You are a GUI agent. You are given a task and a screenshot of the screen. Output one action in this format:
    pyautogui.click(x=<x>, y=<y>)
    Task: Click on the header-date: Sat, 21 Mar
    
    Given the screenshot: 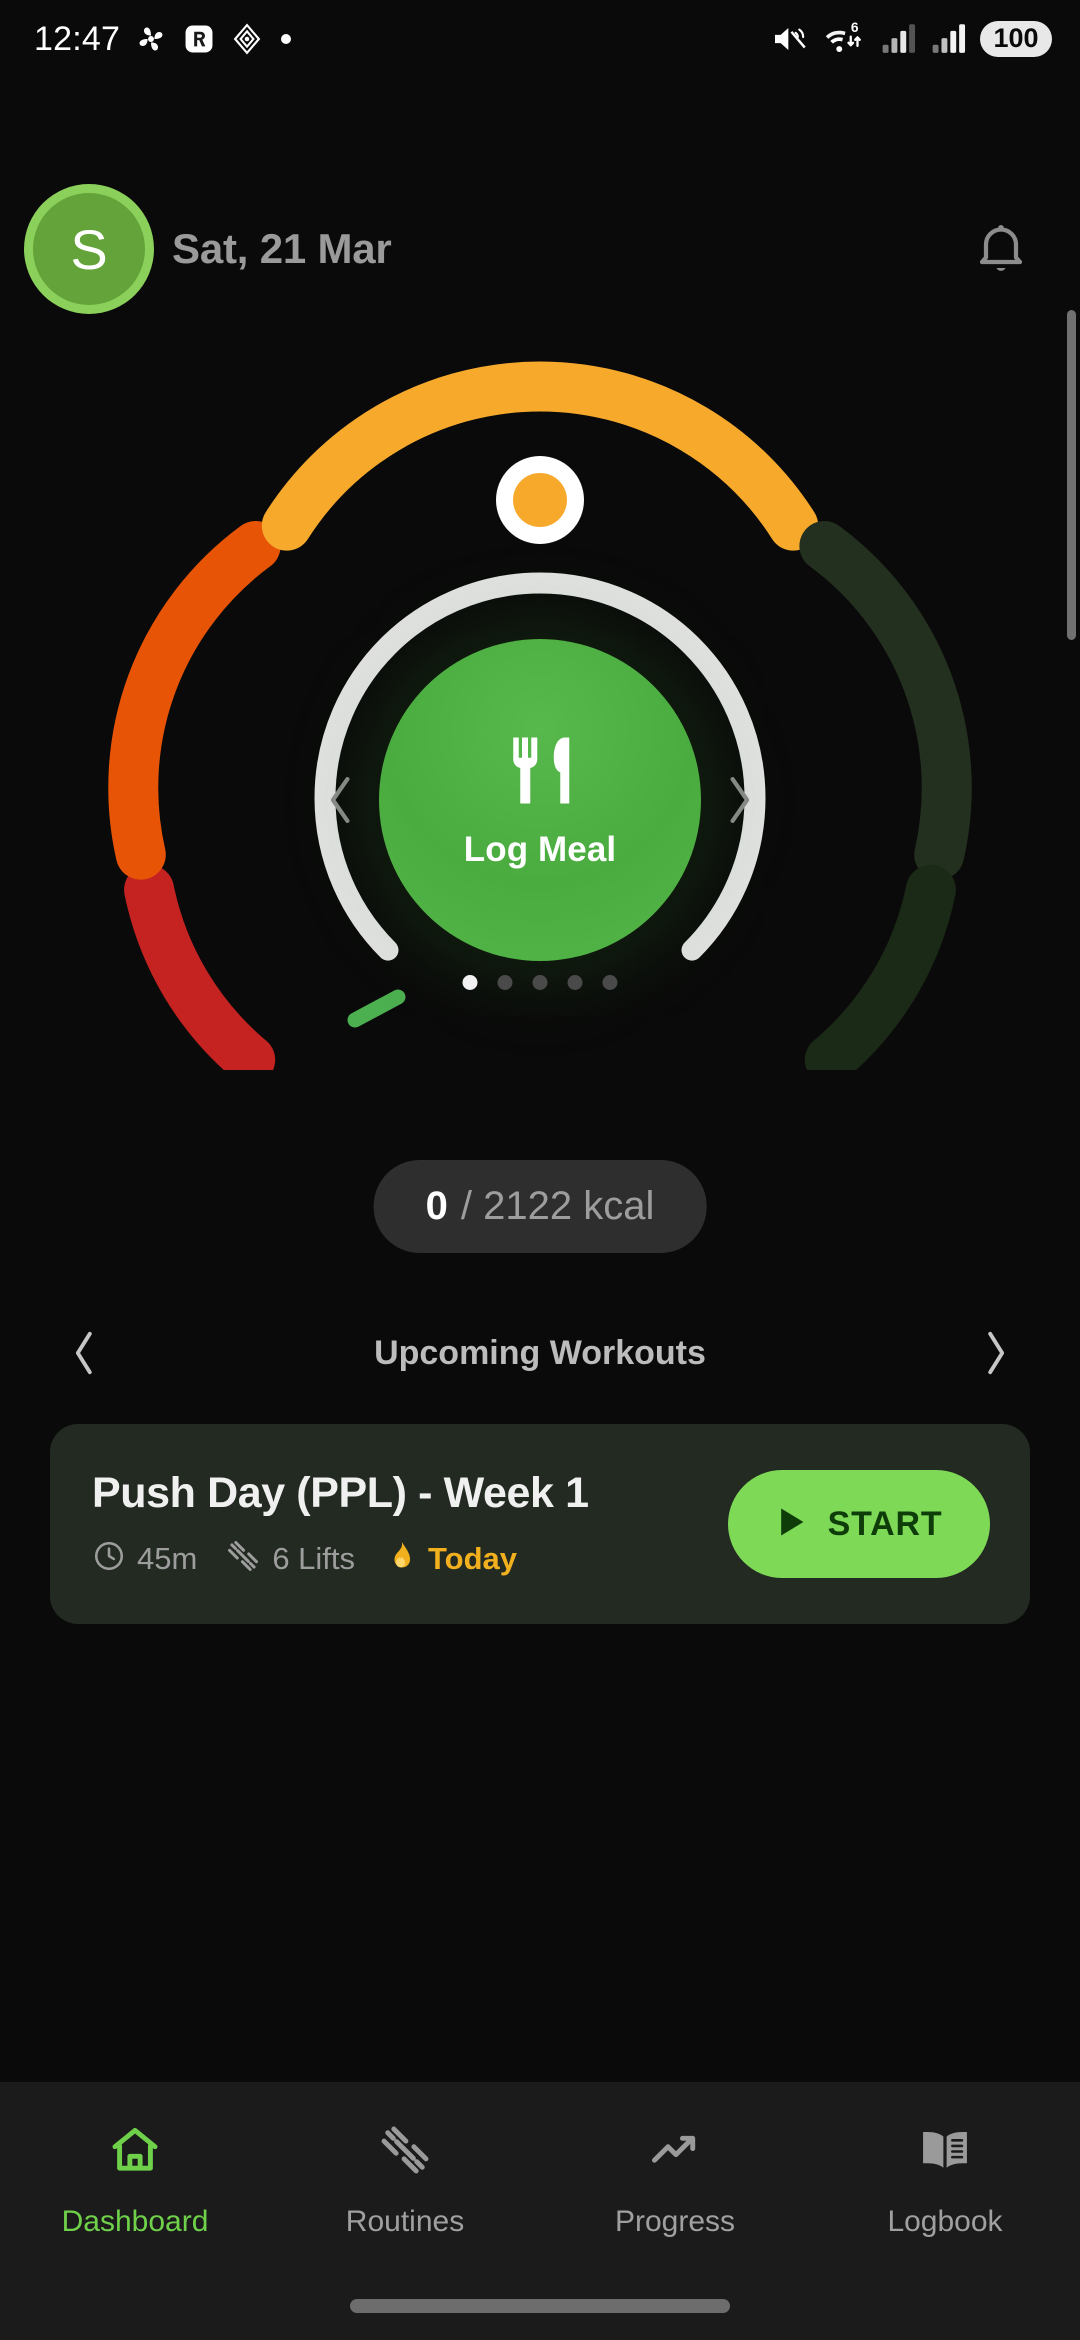 What is the action you would take?
    pyautogui.click(x=282, y=248)
    